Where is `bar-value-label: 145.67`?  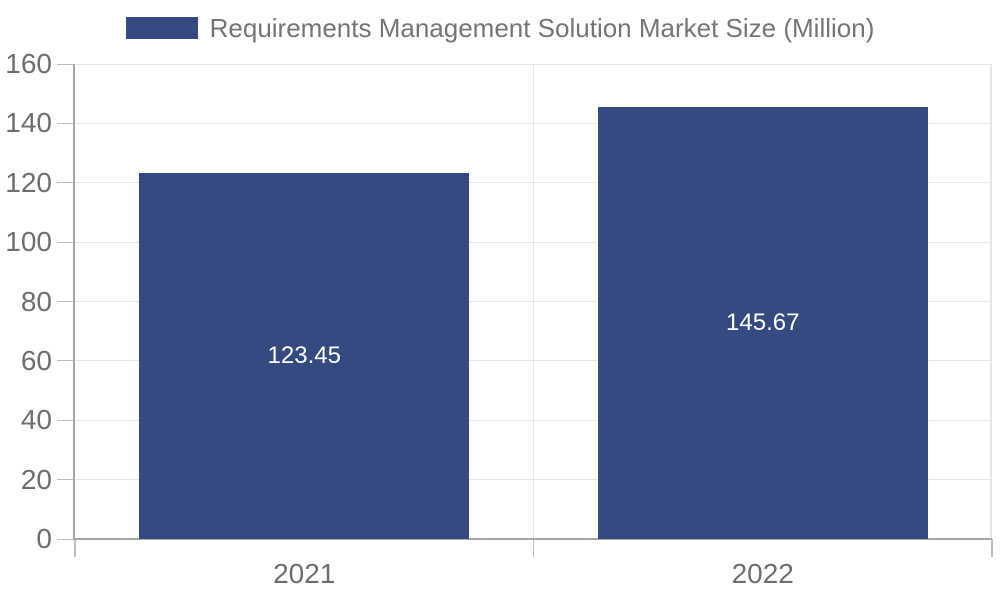 bar-value-label: 145.67 is located at coordinates (763, 322).